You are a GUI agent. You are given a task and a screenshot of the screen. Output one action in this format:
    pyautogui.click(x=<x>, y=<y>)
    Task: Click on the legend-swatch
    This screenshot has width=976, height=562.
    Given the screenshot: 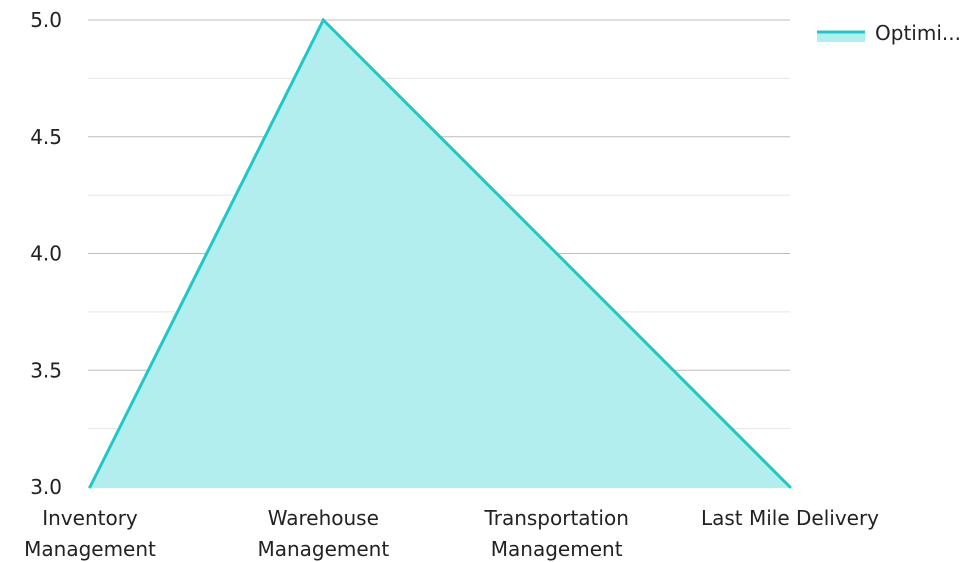 What is the action you would take?
    pyautogui.click(x=841, y=37)
    